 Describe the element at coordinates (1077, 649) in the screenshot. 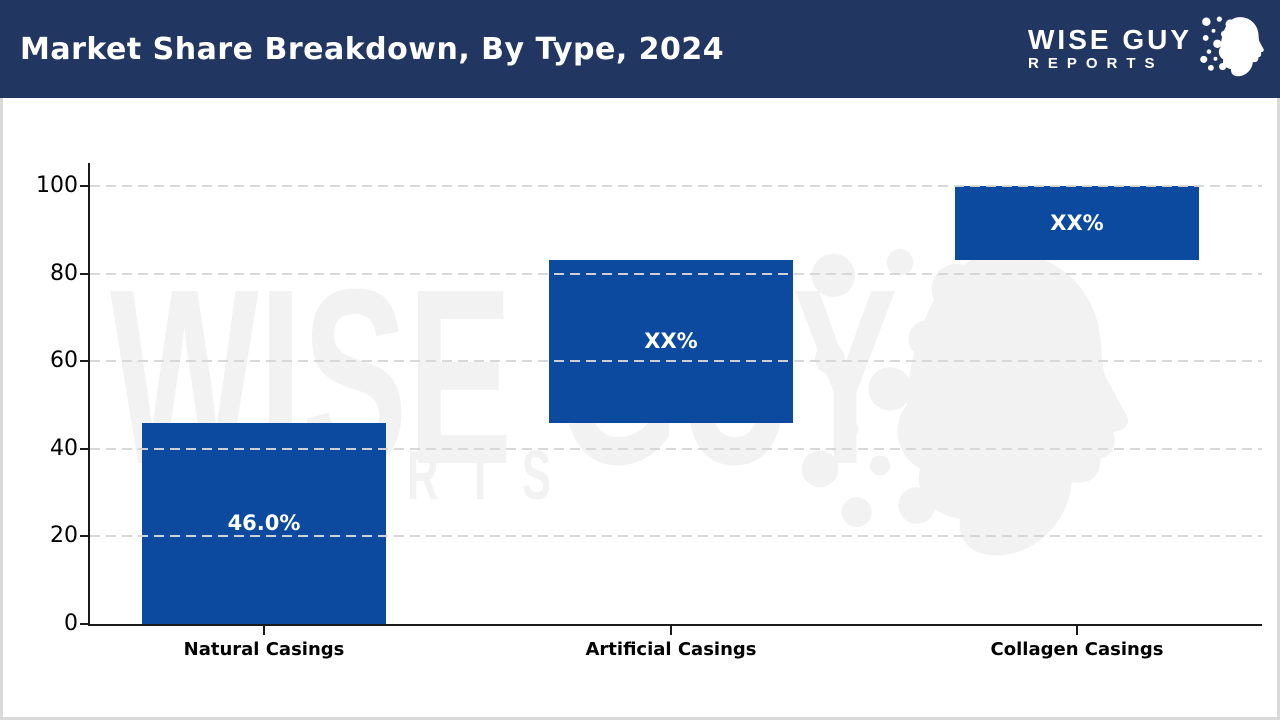

I see `x-axis-label: Collagen Casings` at that location.